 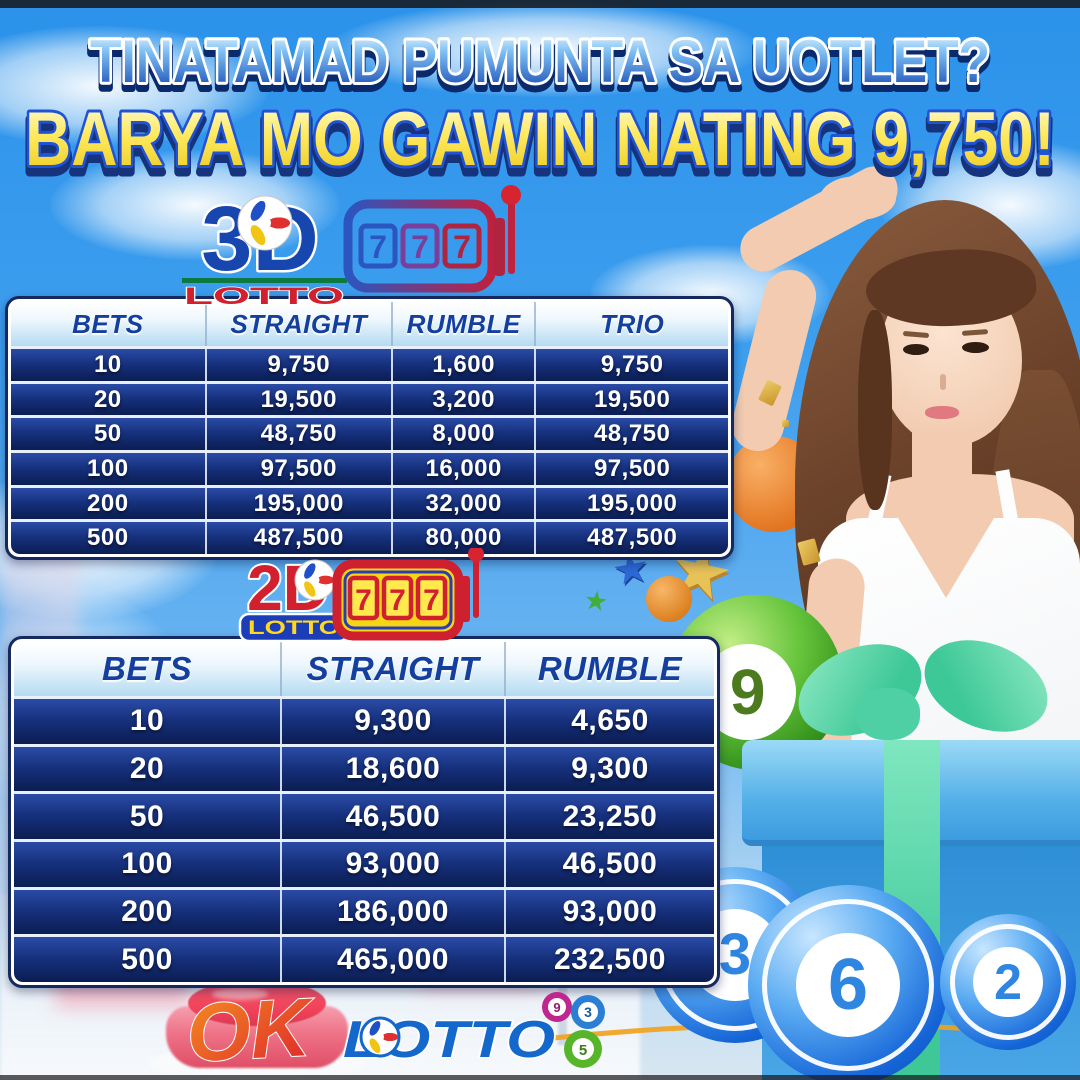 I want to click on hair-strand, so click(x=875, y=410).